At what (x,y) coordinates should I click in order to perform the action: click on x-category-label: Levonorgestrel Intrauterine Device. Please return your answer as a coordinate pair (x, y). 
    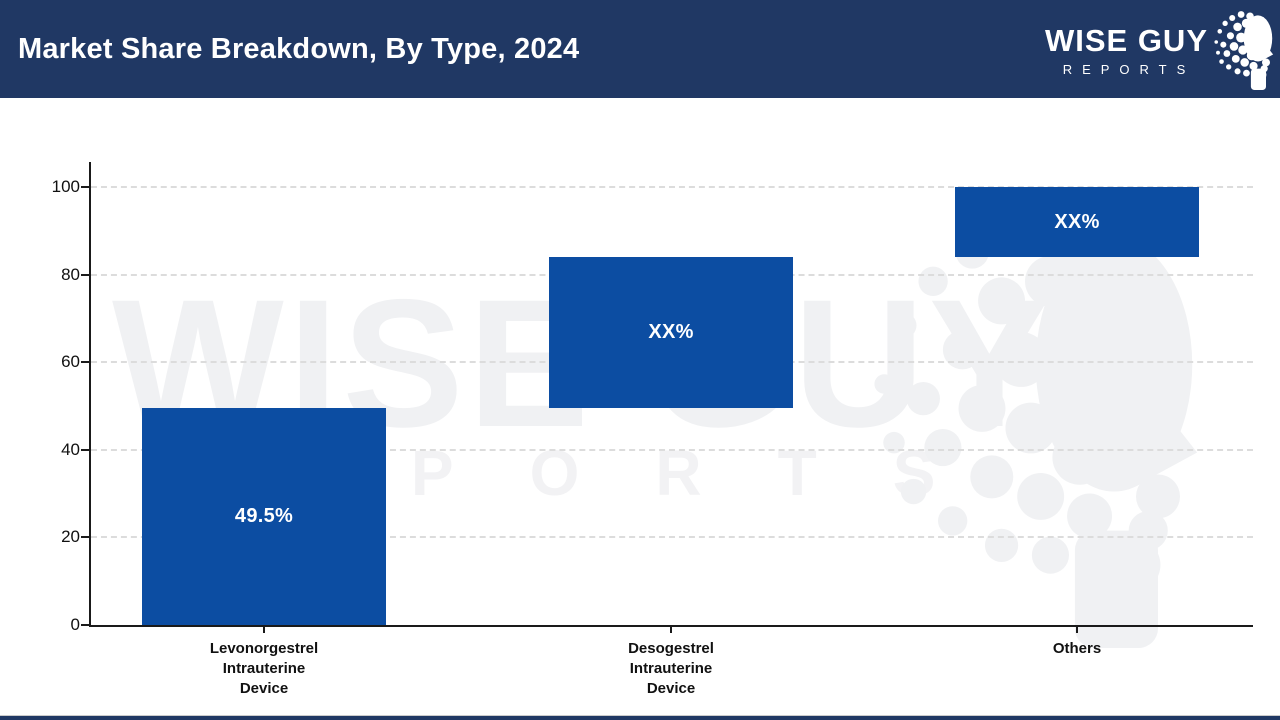
    Looking at the image, I should click on (264, 668).